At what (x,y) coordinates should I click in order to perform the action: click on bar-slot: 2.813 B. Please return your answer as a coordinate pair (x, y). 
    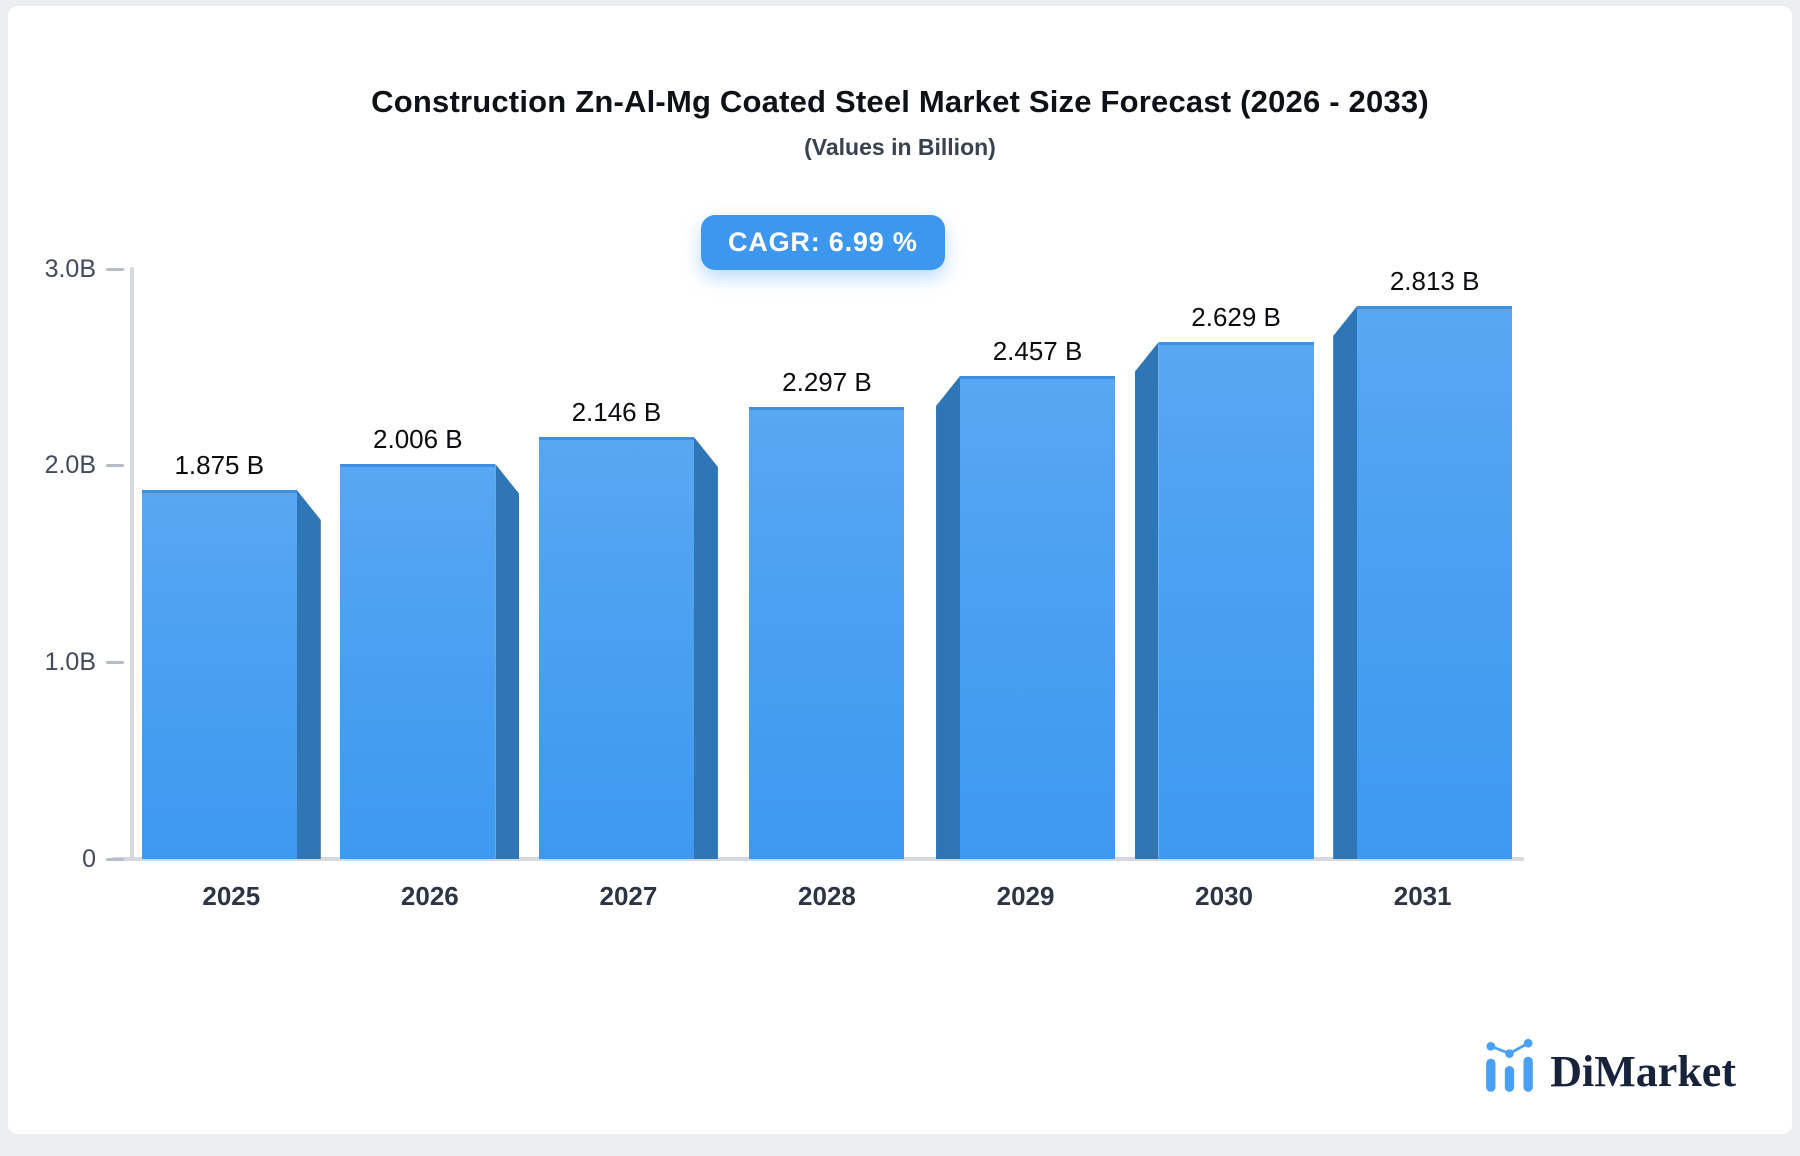
    Looking at the image, I should click on (1423, 562).